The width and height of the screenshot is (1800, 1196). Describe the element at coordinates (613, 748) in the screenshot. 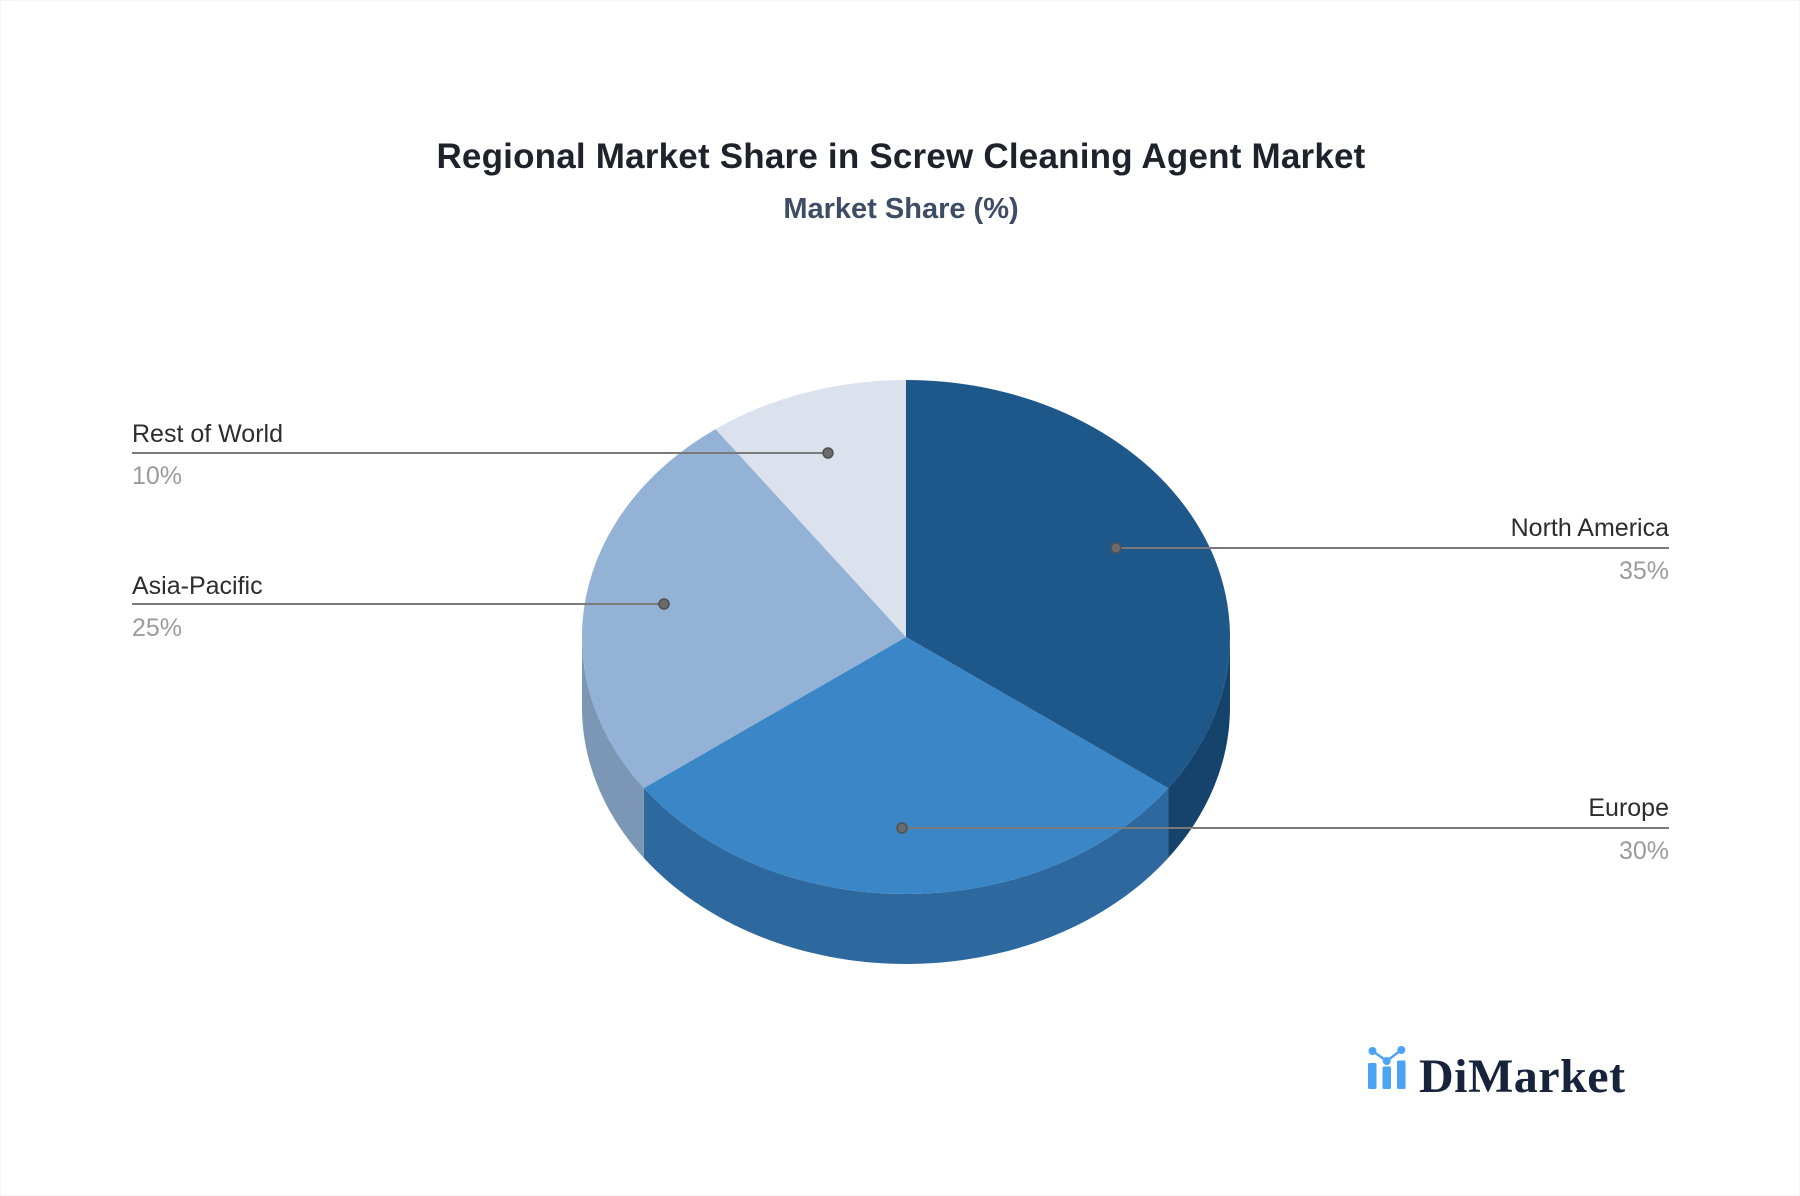

I see `pie-side-asia-pacific` at that location.